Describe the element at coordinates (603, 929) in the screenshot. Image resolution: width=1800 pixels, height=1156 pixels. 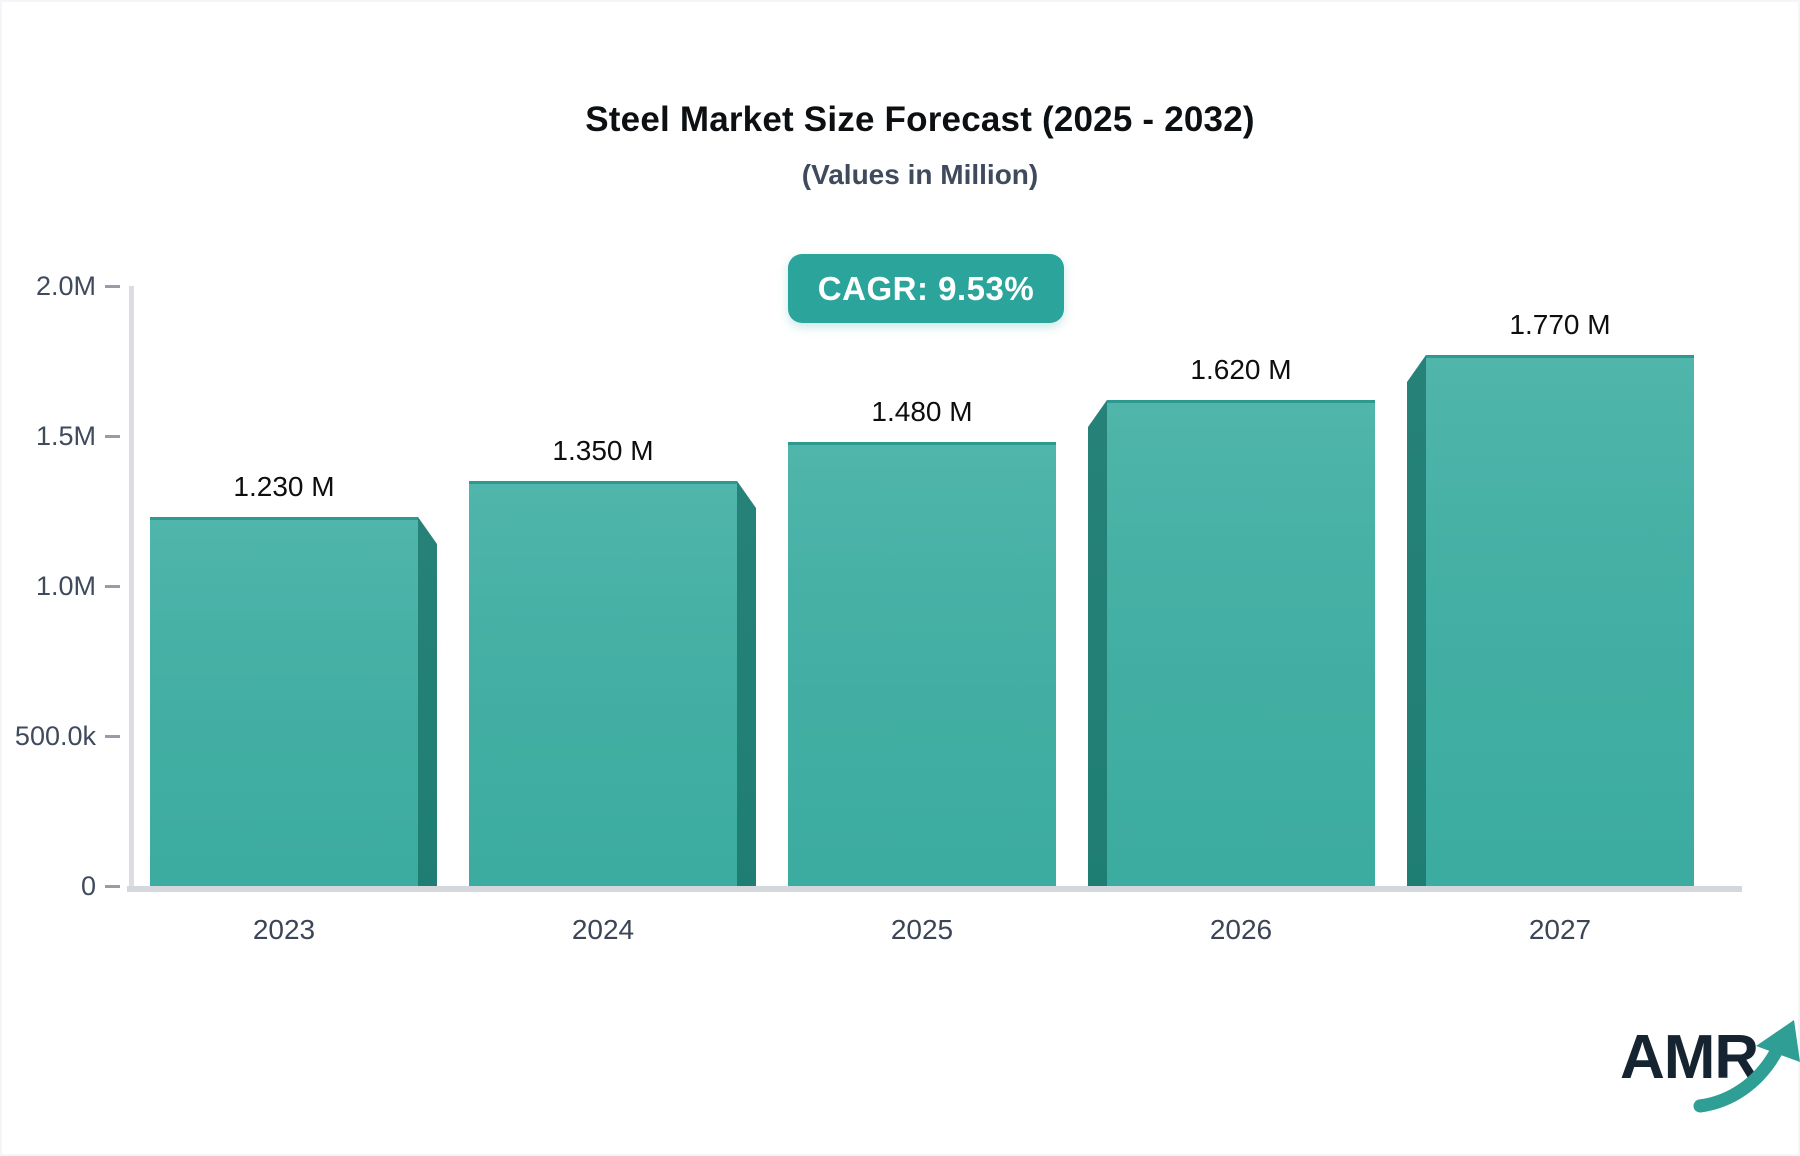
I see `x-axis-label-2024: 2024` at that location.